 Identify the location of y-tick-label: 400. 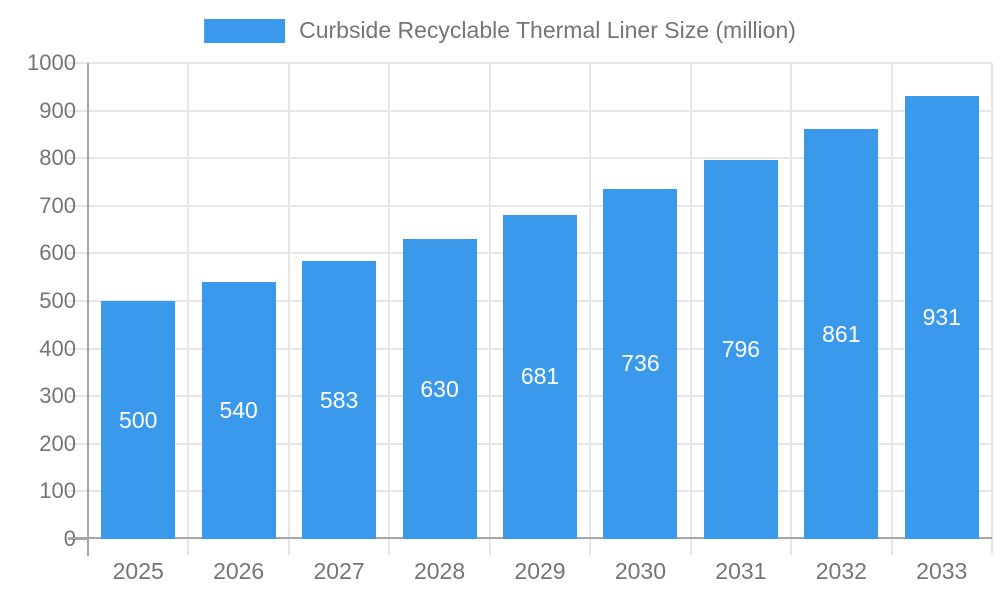
(57, 348).